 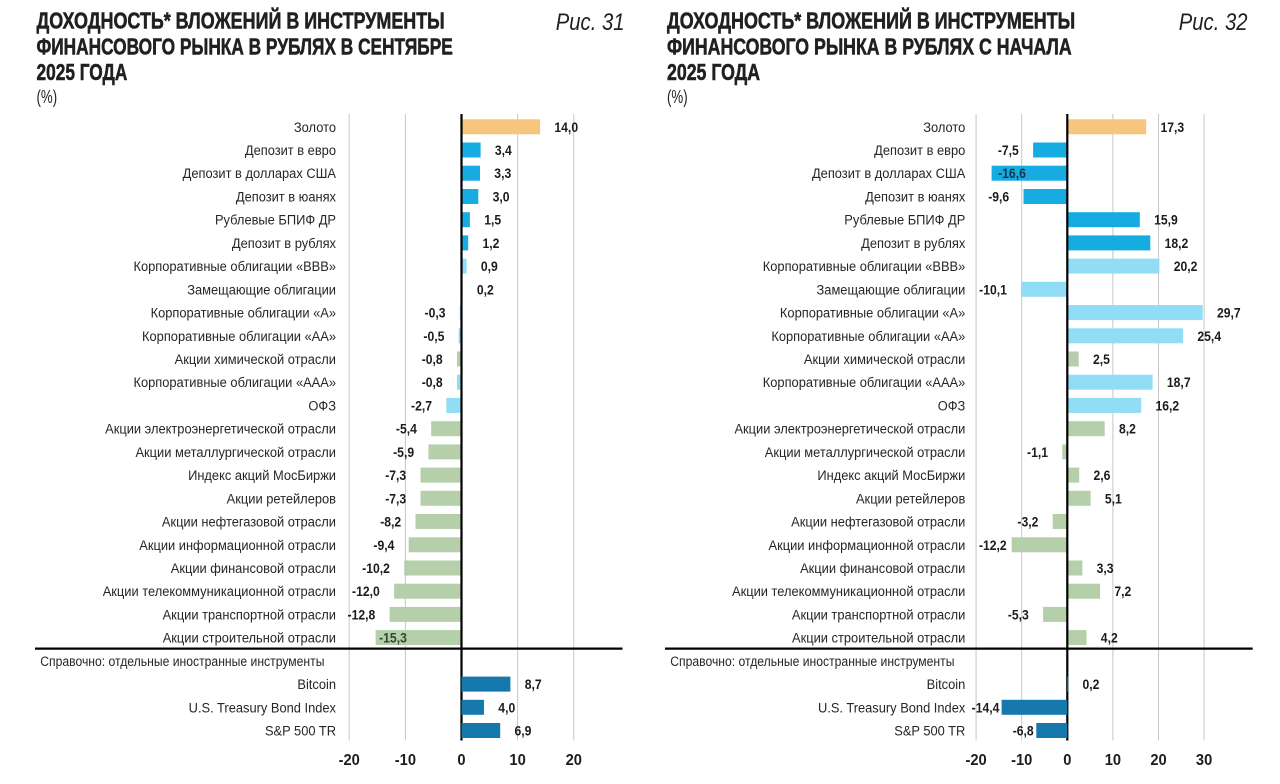 I want to click on svg-text: 18,7, so click(x=1179, y=382).